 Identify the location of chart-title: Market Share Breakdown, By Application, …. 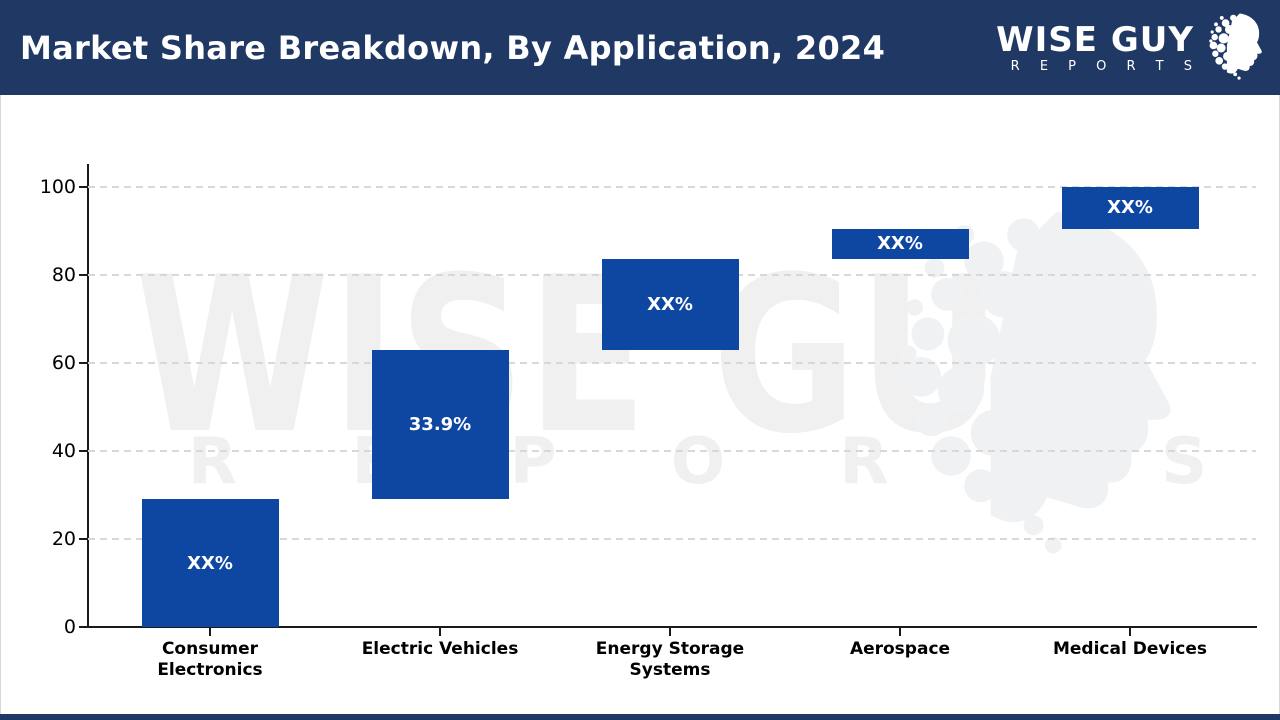
(453, 47).